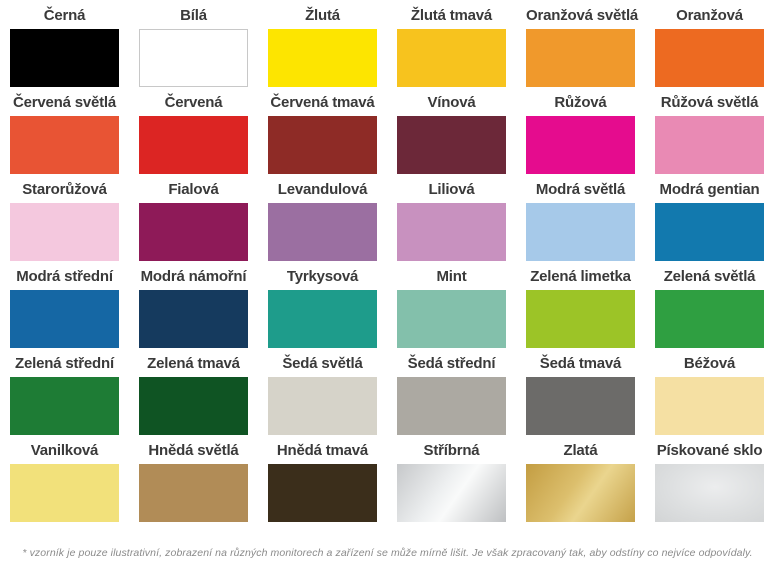 The height and width of the screenshot is (564, 775). I want to click on swatch-cell: Bílá, so click(193, 46).